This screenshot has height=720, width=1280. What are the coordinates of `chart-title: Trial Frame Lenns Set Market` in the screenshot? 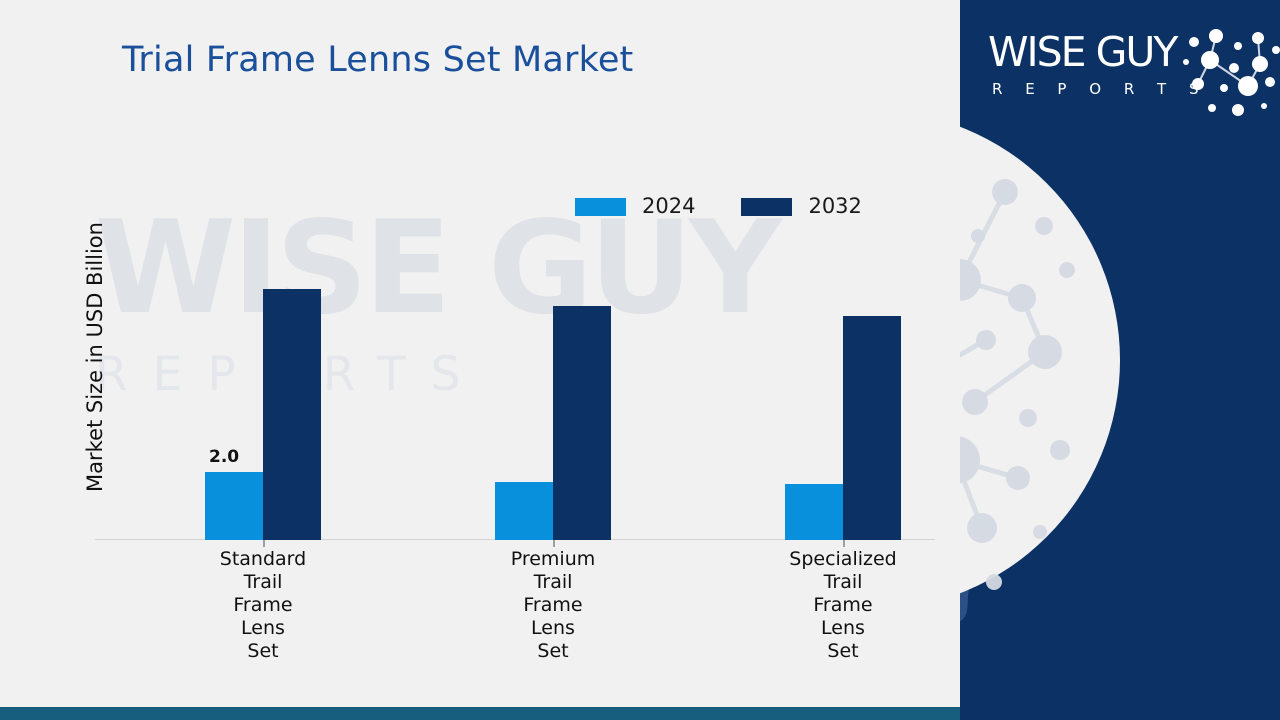 It's located at (378, 60).